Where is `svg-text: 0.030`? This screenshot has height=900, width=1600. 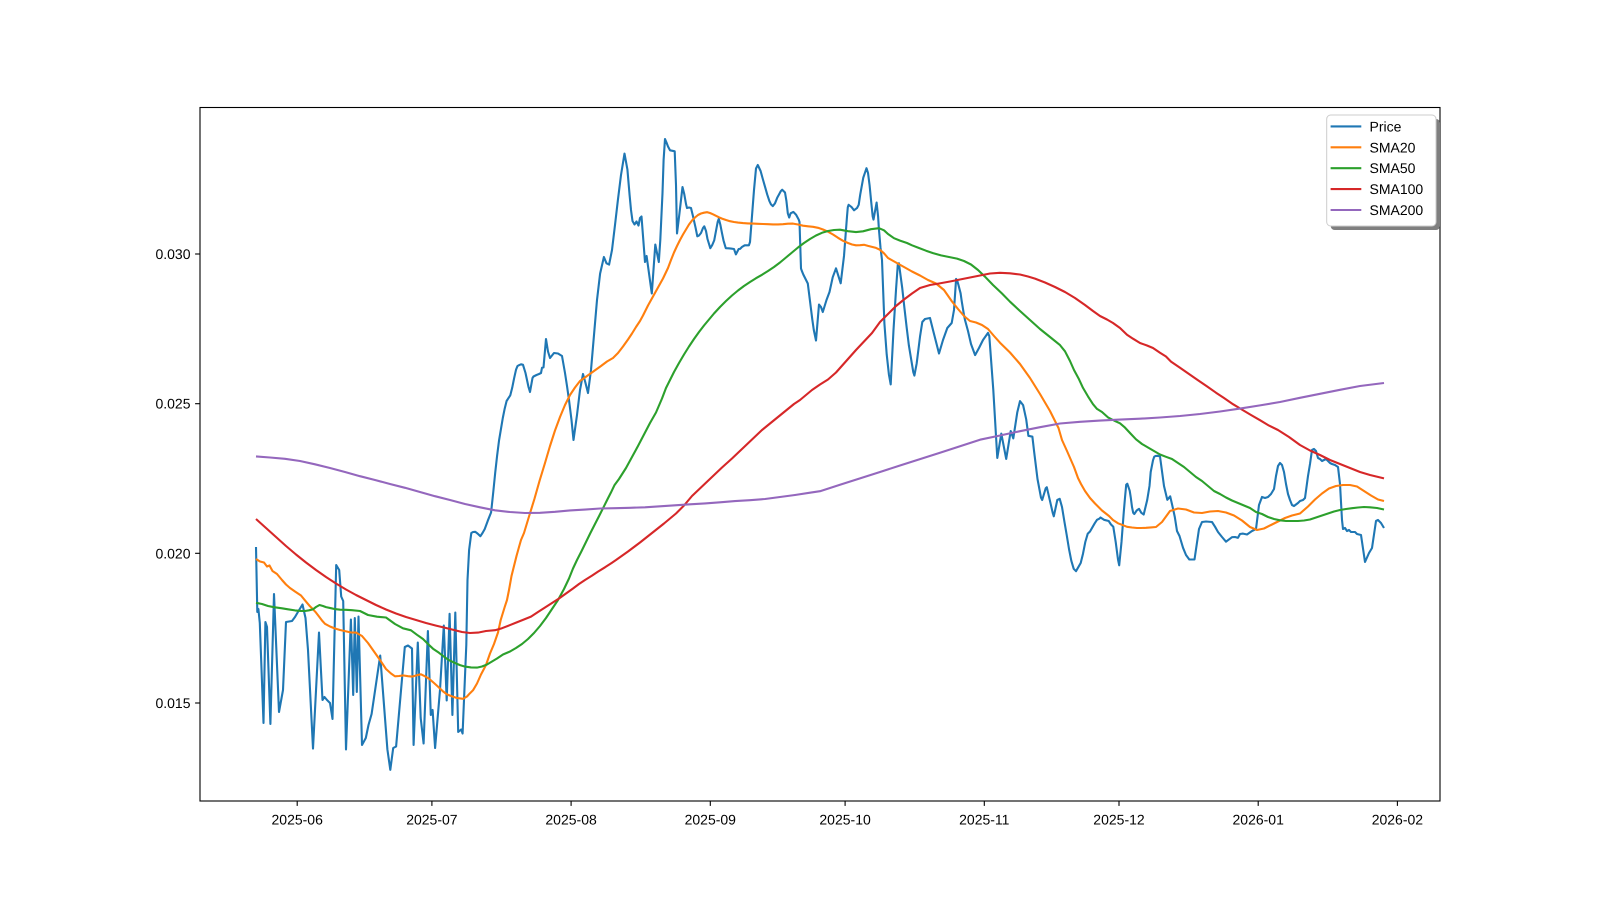
svg-text: 0.030 is located at coordinates (172, 254).